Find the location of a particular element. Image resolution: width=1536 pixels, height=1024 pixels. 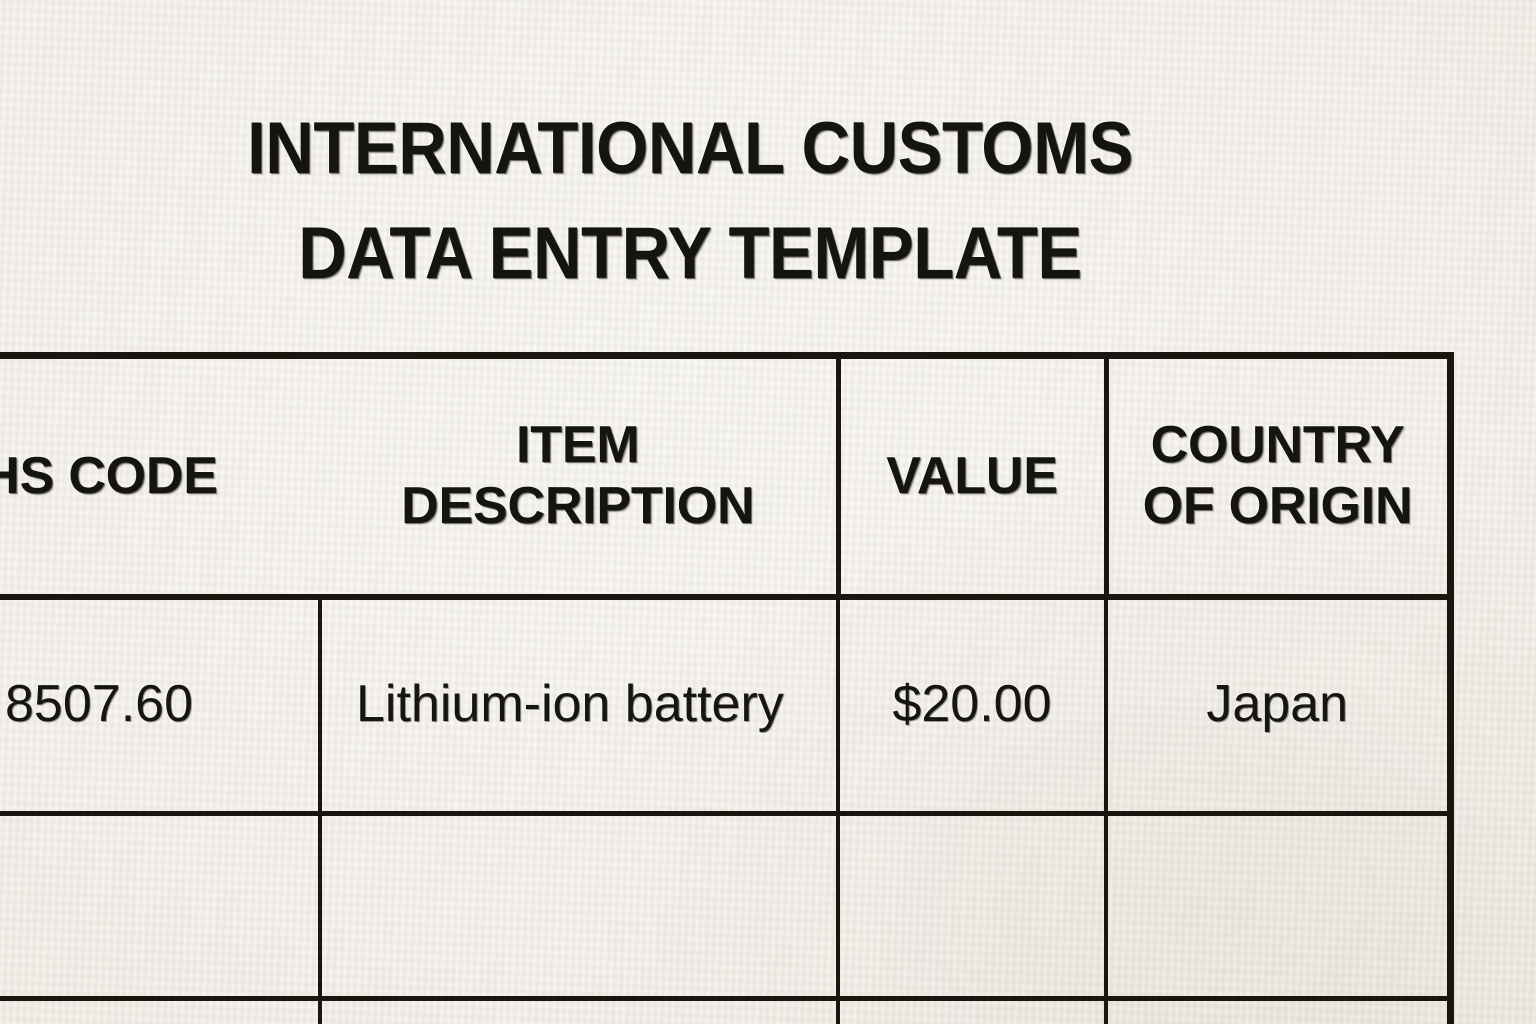

column-header-country-line1: COUNTRY is located at coordinates (1277, 444).